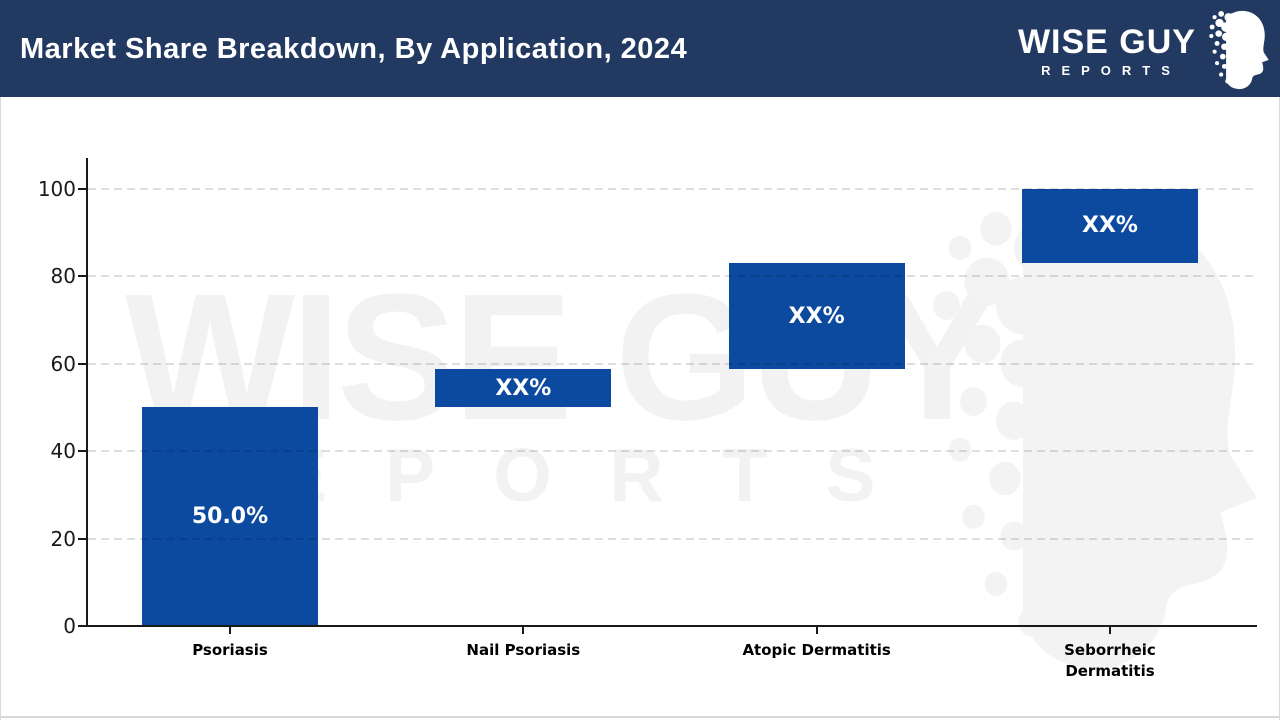  I want to click on y-tick-label: 60, so click(63, 363).